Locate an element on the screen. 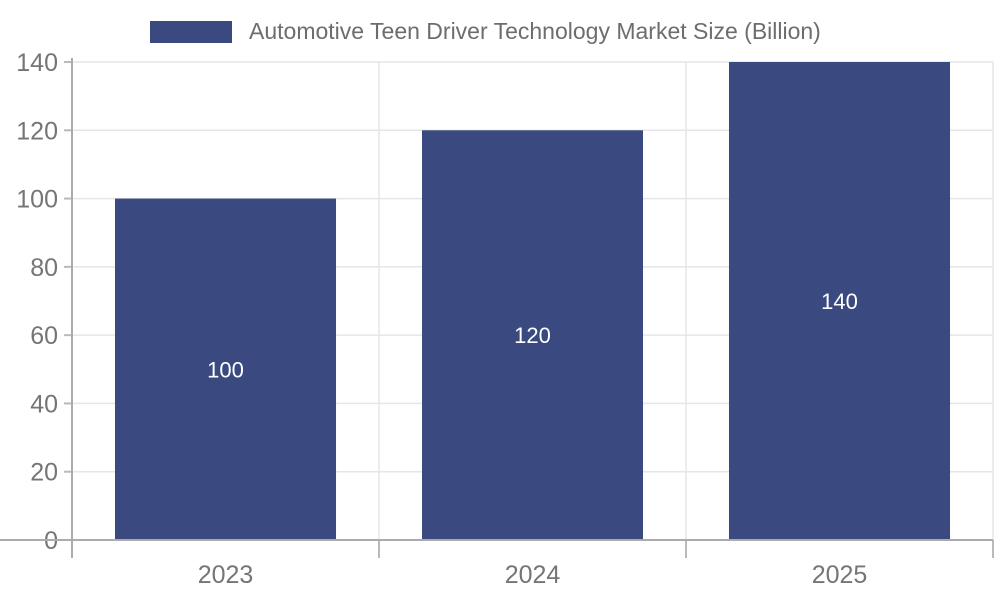 Image resolution: width=1000 pixels, height=600 pixels. bar-value-label: 120 is located at coordinates (532, 335).